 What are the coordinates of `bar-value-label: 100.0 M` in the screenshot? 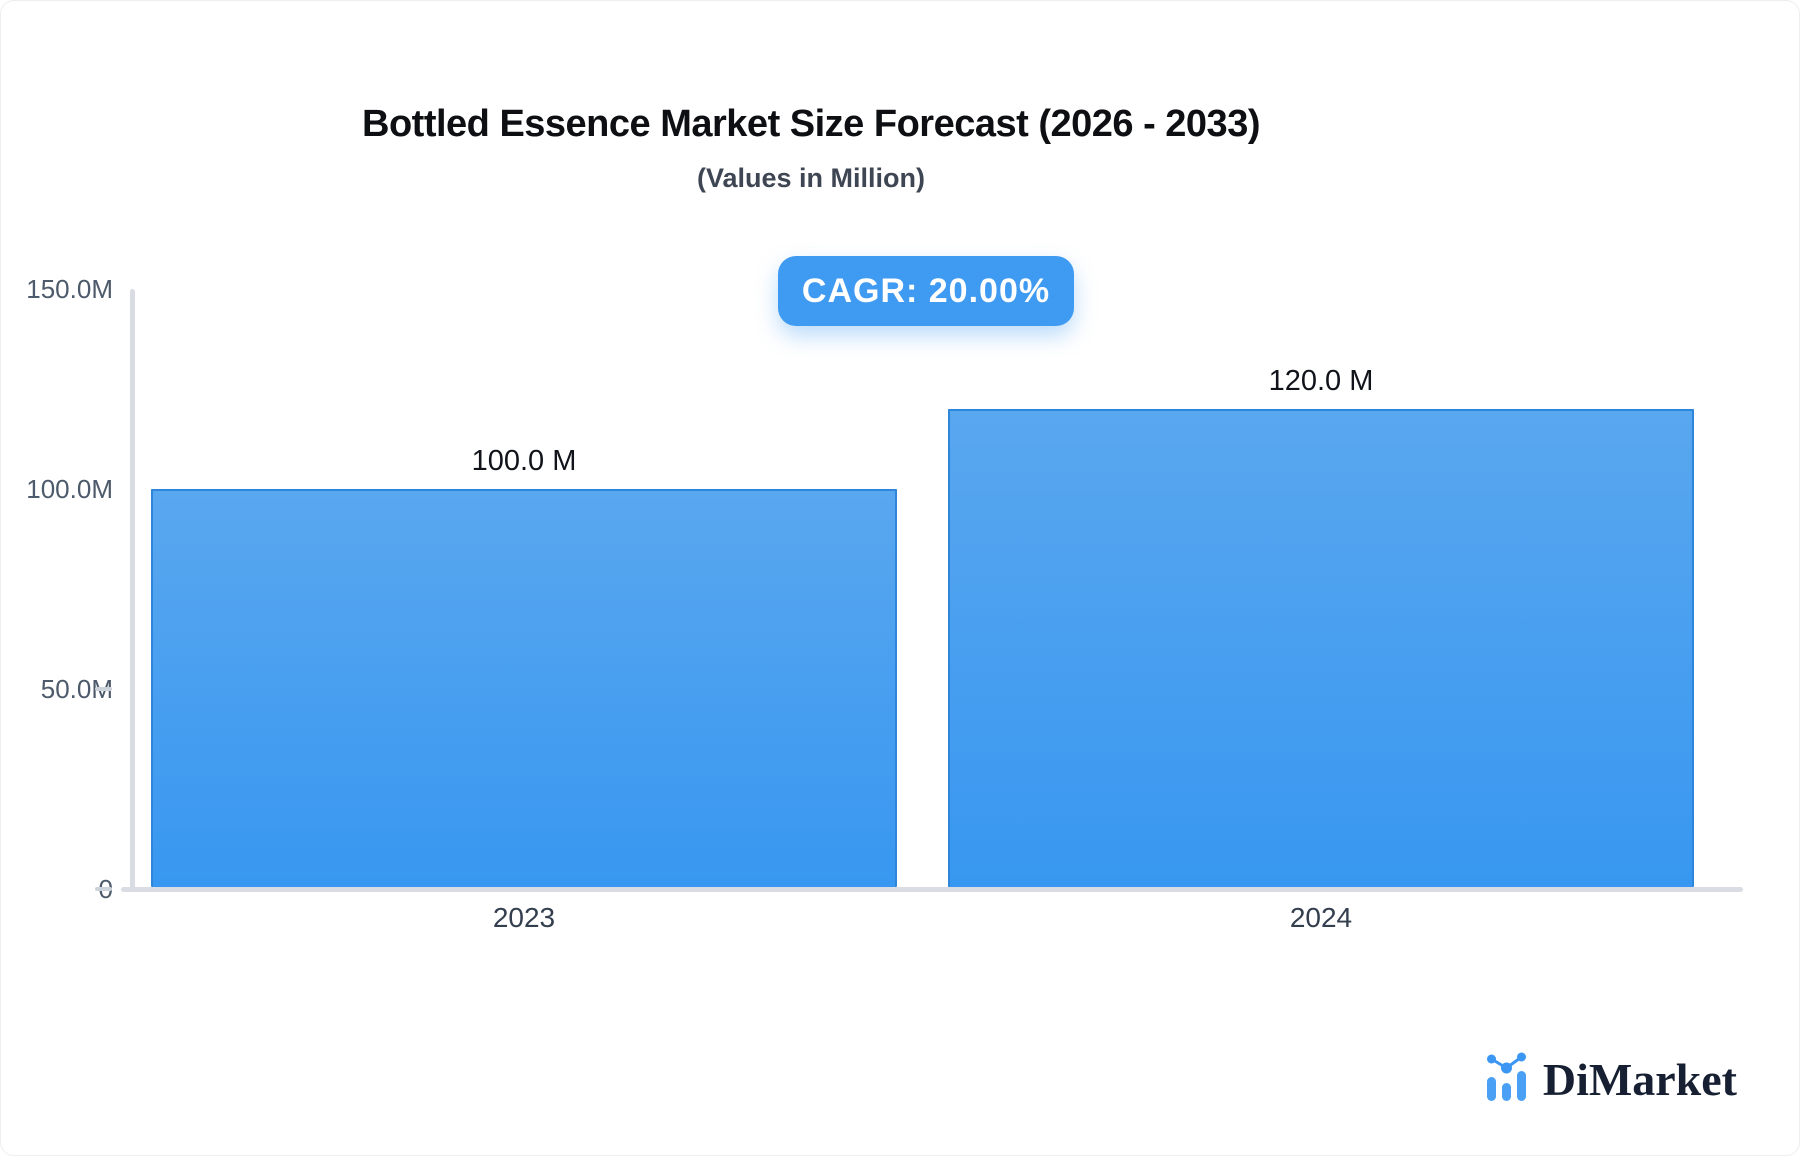 It's located at (524, 461).